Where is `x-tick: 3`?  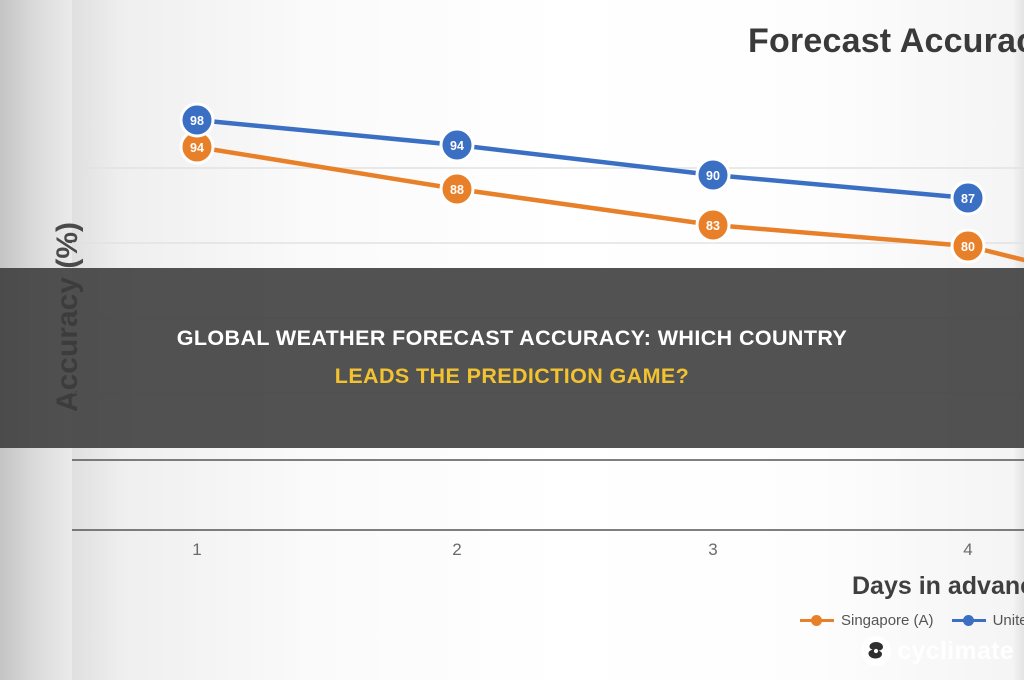 x-tick: 3 is located at coordinates (713, 549).